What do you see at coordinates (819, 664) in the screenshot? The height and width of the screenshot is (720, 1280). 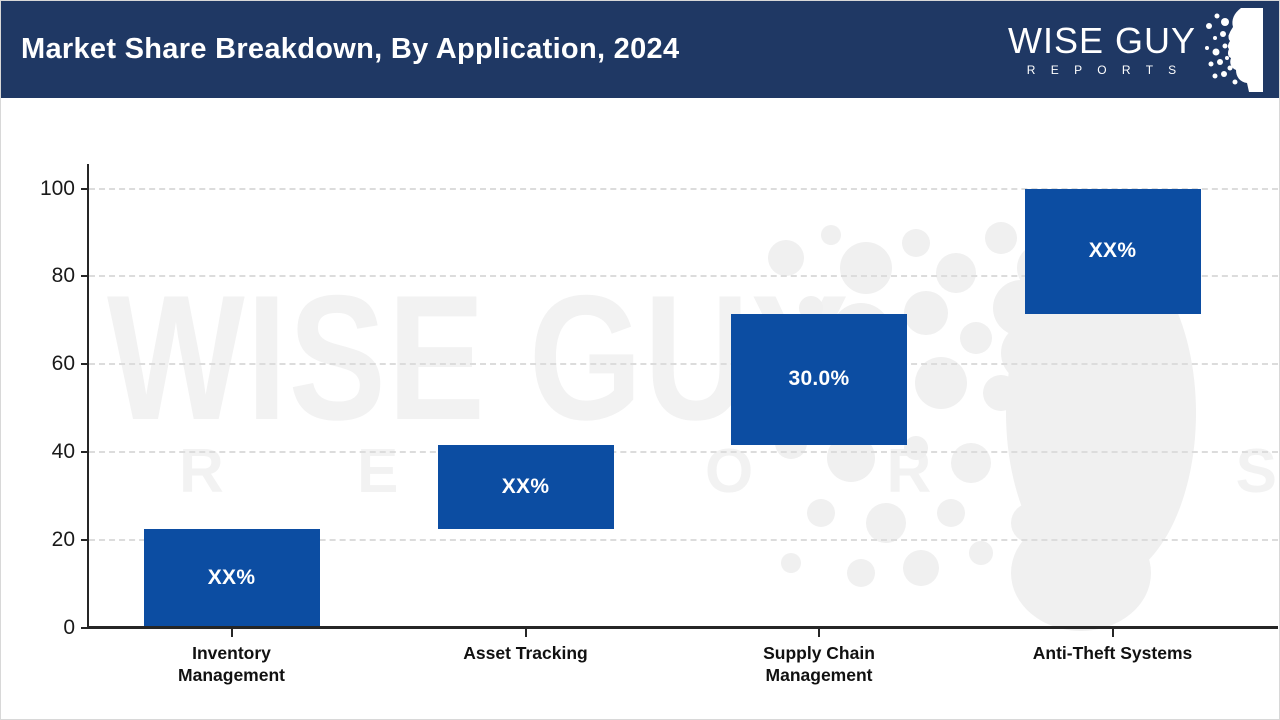 I see `x-category-label: Supply Chain Management` at bounding box center [819, 664].